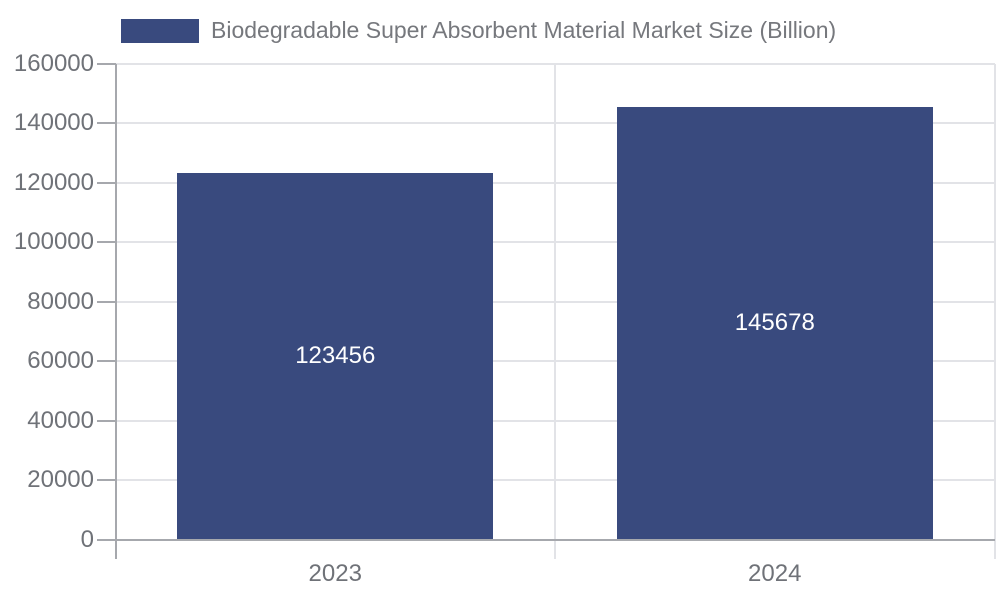 This screenshot has width=1000, height=600. Describe the element at coordinates (60, 480) in the screenshot. I see `y-tick-label: 20000` at that location.